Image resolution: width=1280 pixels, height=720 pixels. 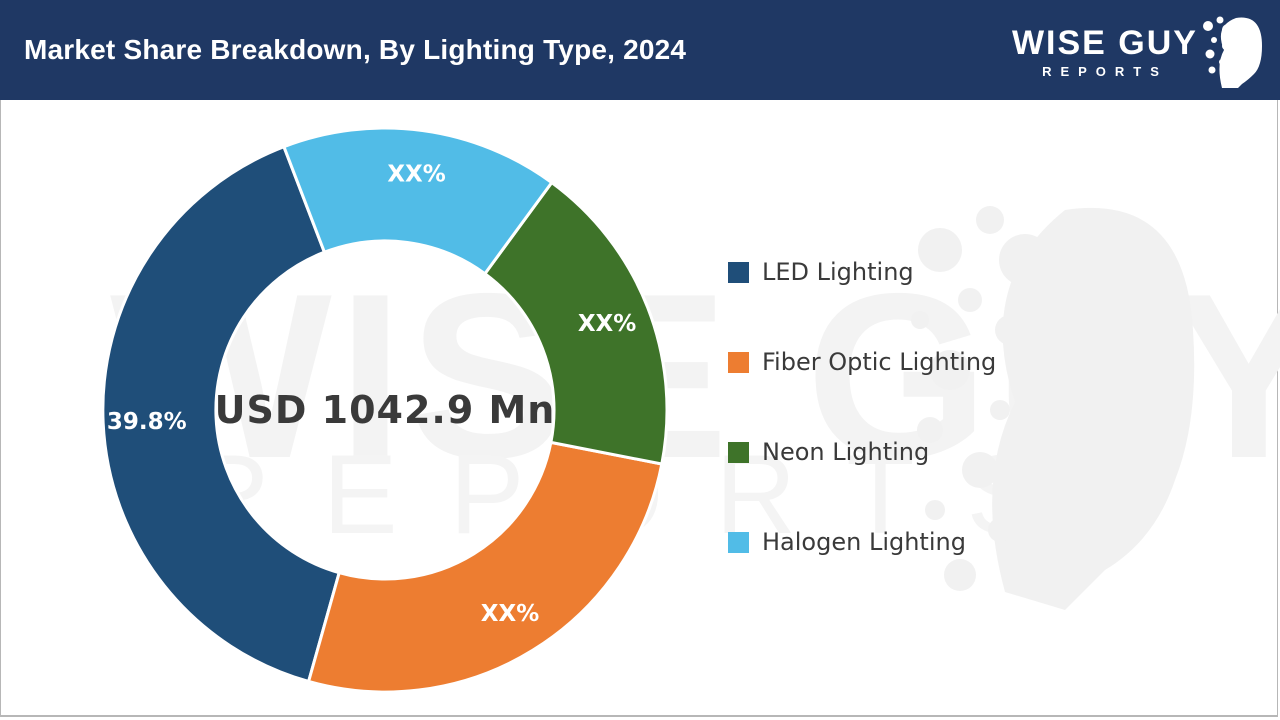 What do you see at coordinates (385, 410) in the screenshot?
I see `donut-center-value: USD 1042.9 Mn` at bounding box center [385, 410].